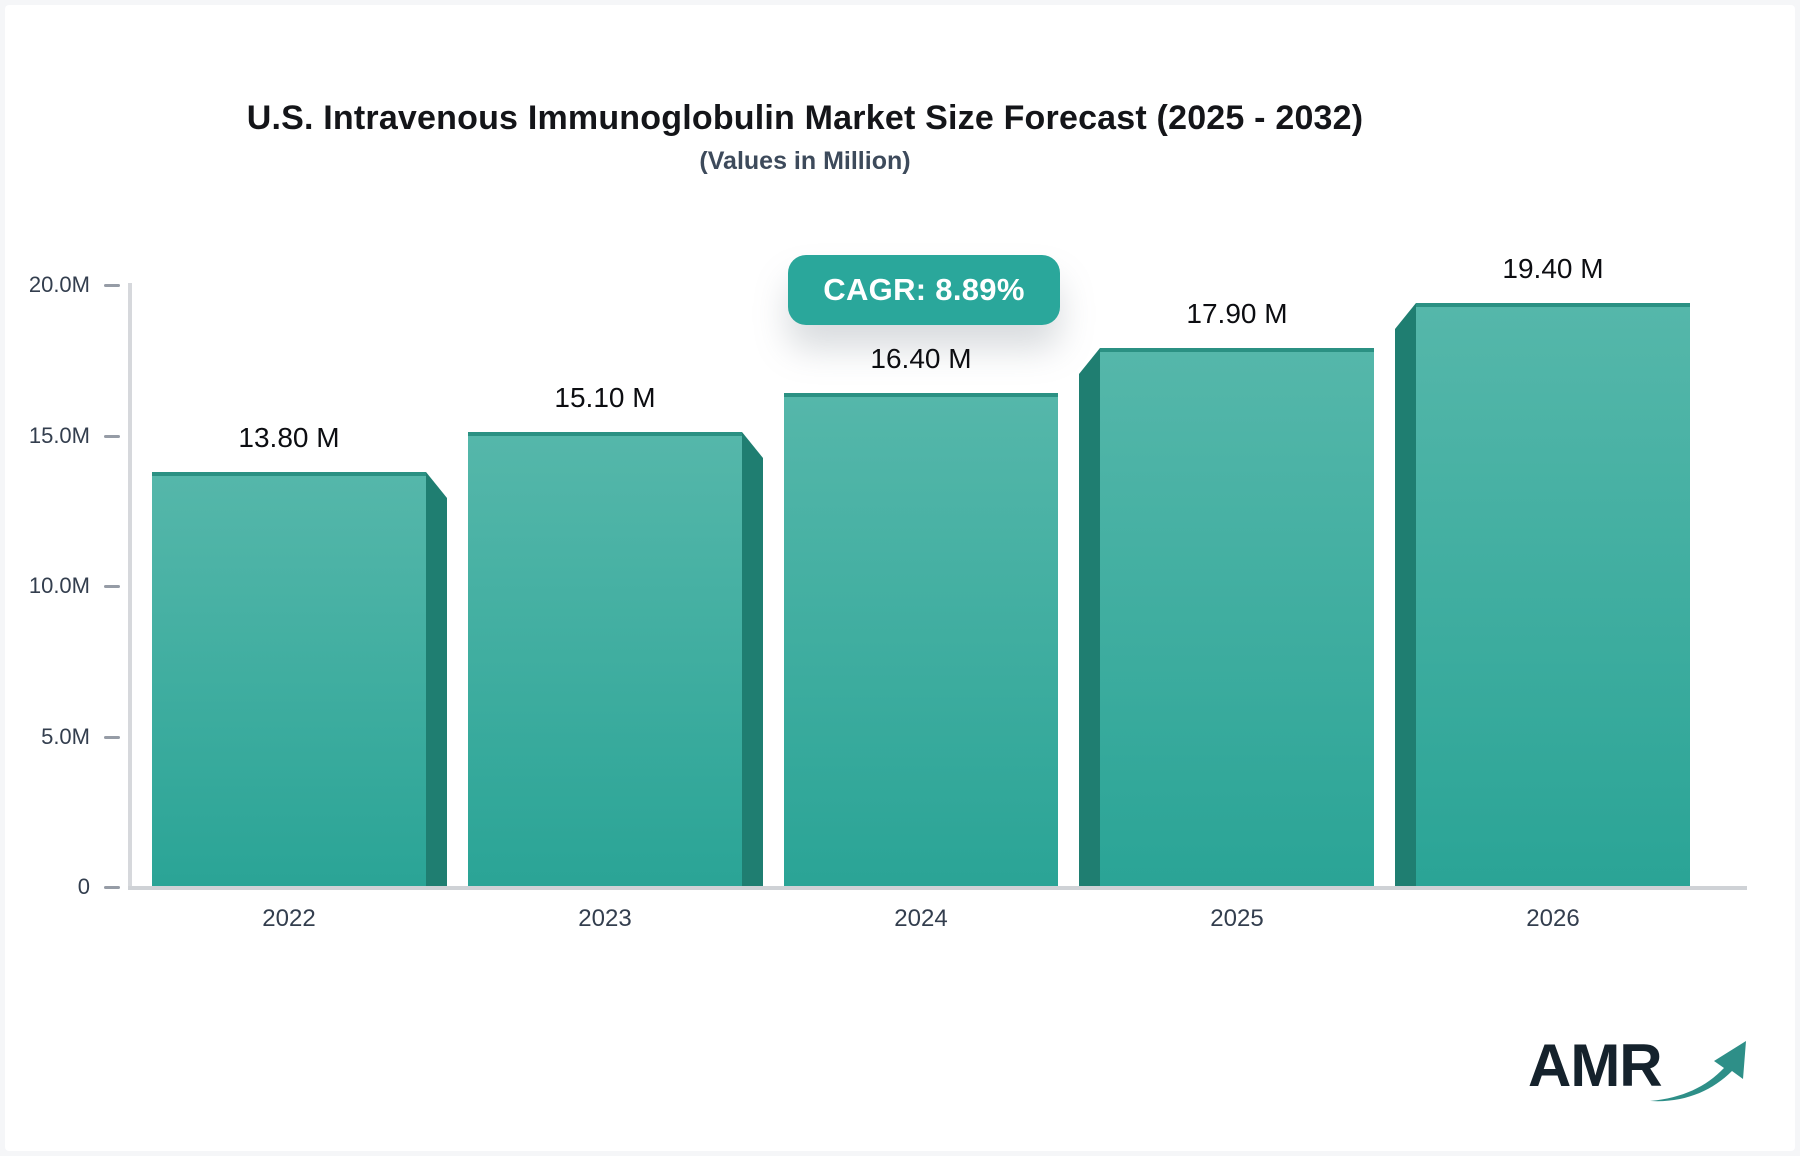 The width and height of the screenshot is (1800, 1156). Describe the element at coordinates (921, 918) in the screenshot. I see `x-tick-label: 2024` at that location.